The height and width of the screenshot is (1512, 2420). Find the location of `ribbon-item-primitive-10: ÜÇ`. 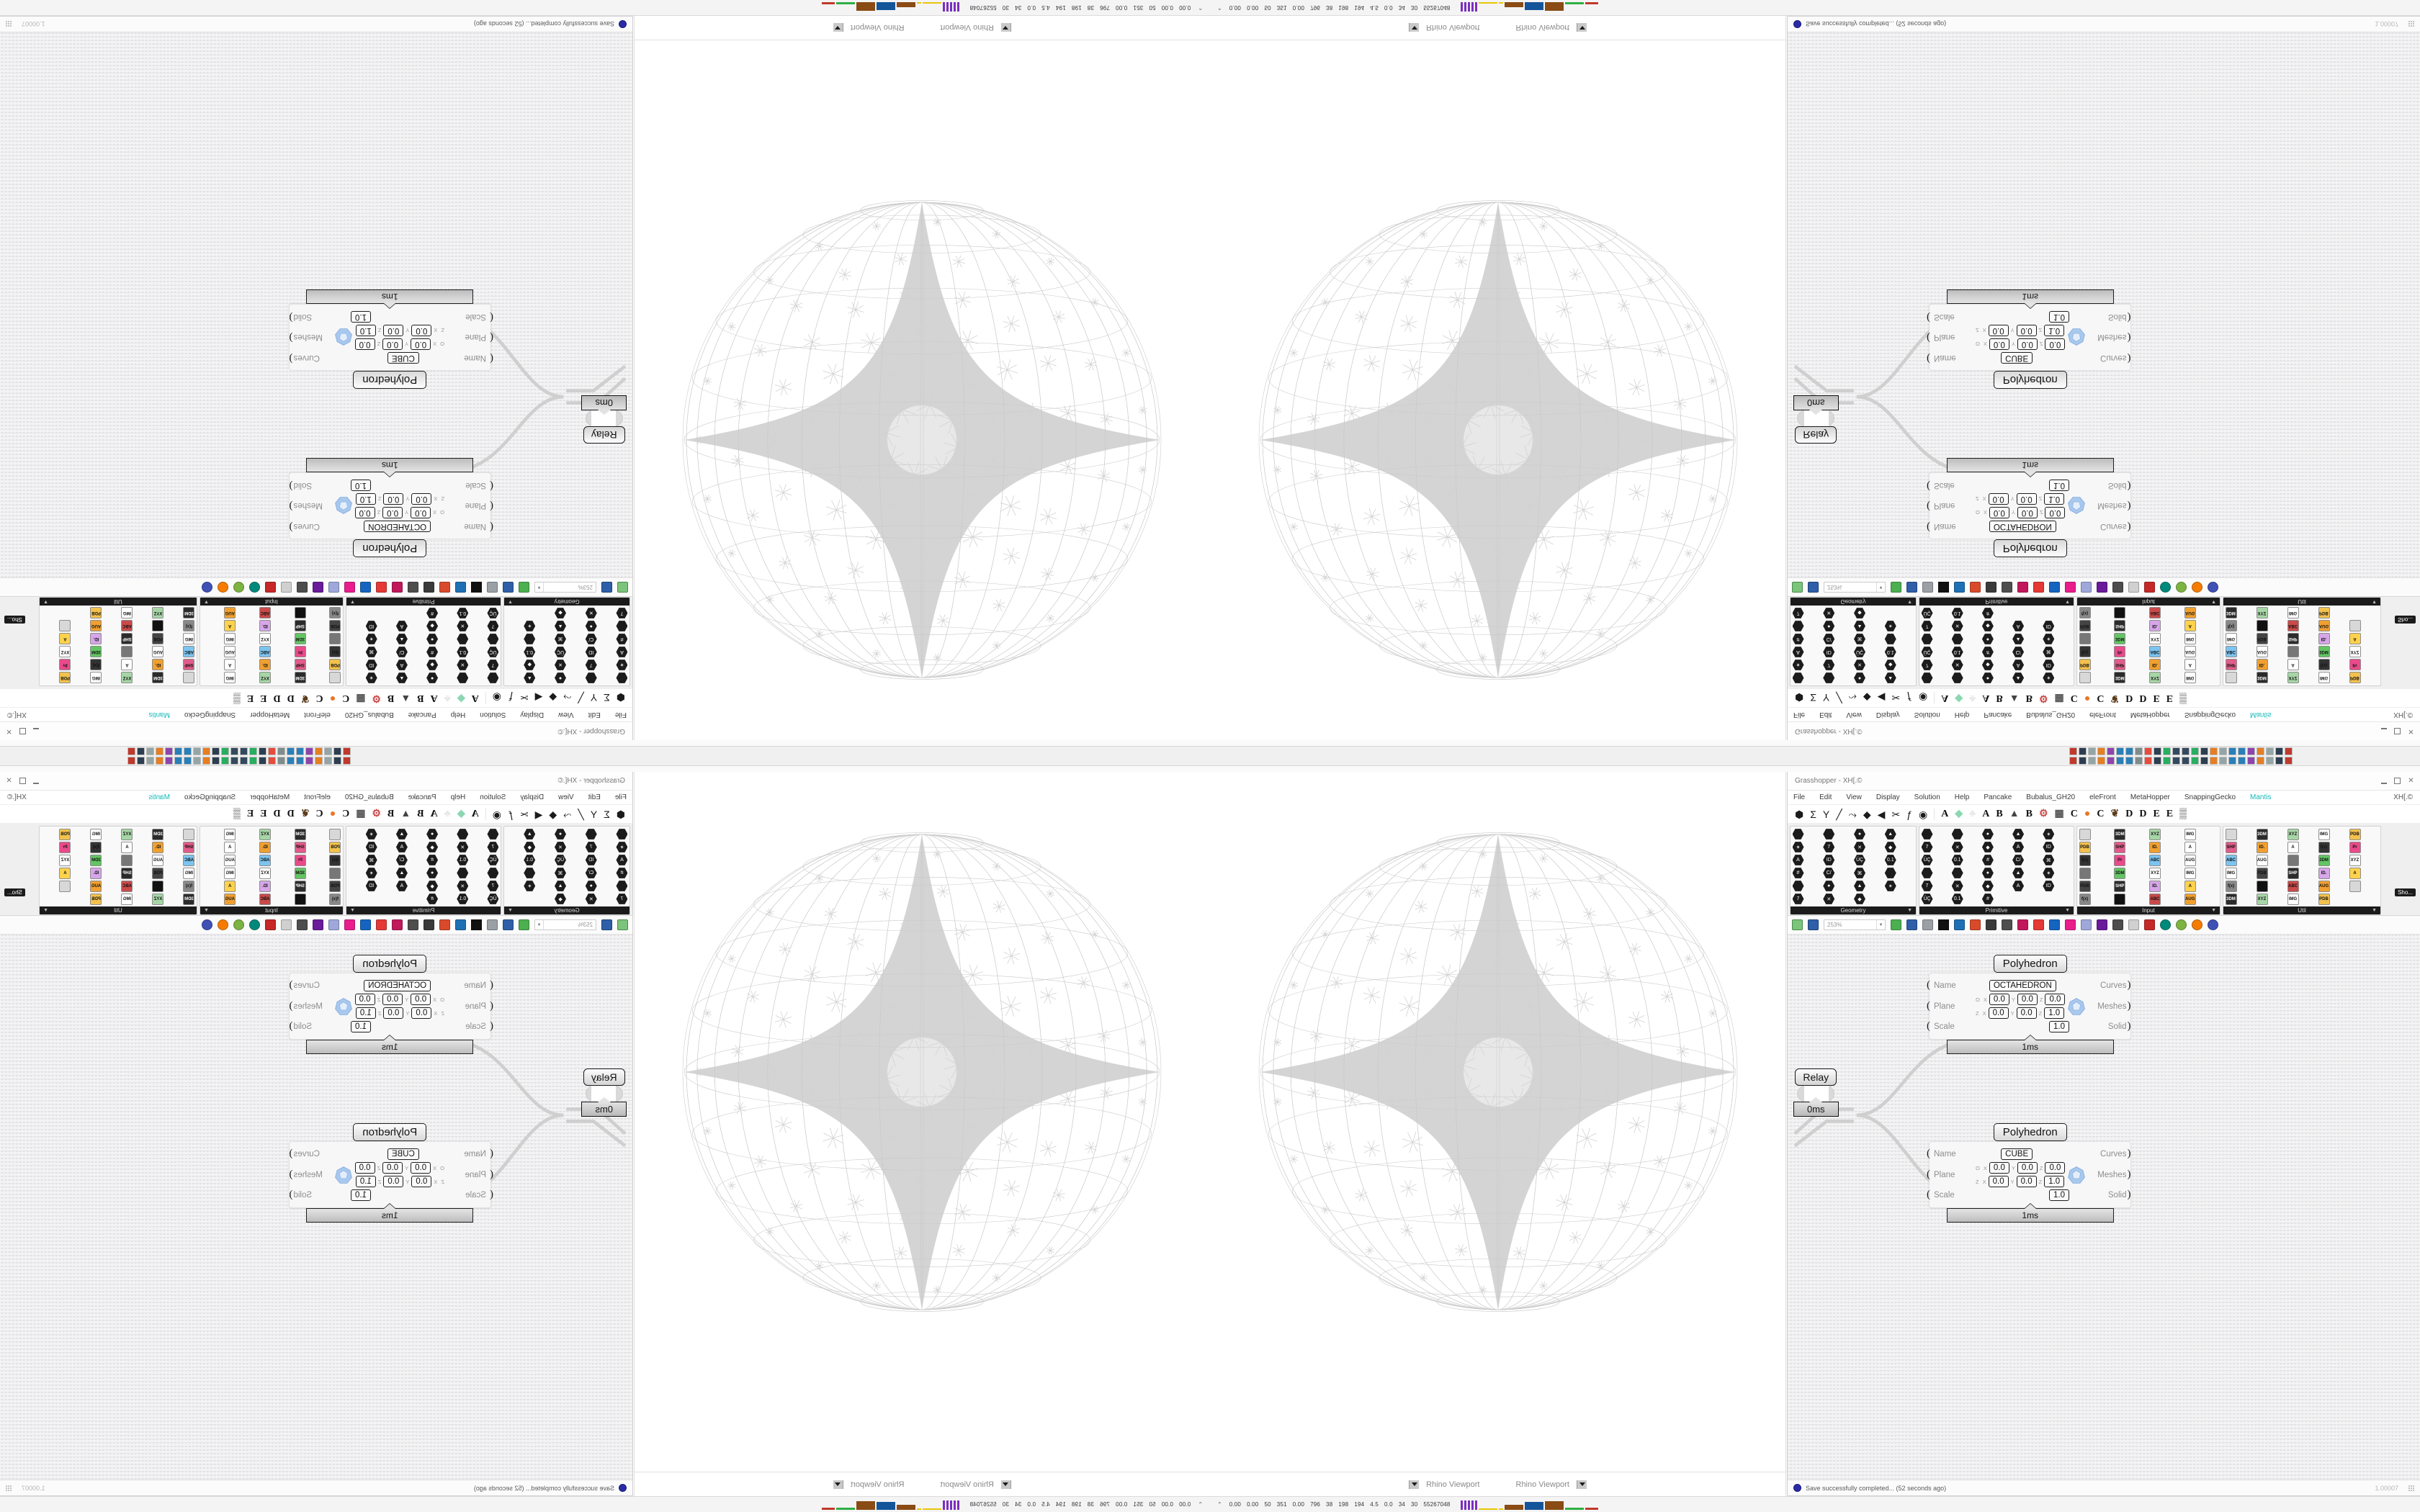

ribbon-item-primitive-10: ÜÇ is located at coordinates (493, 860).